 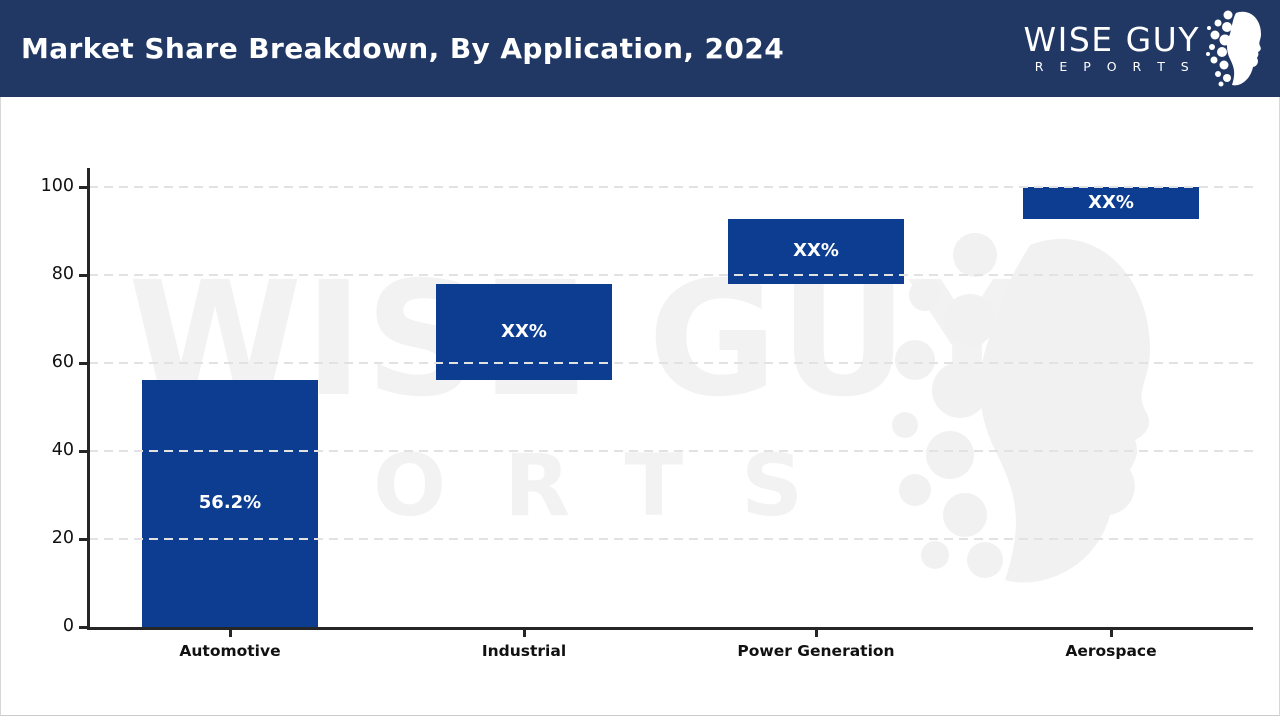 I want to click on head-profile-icon, so click(x=1233, y=48).